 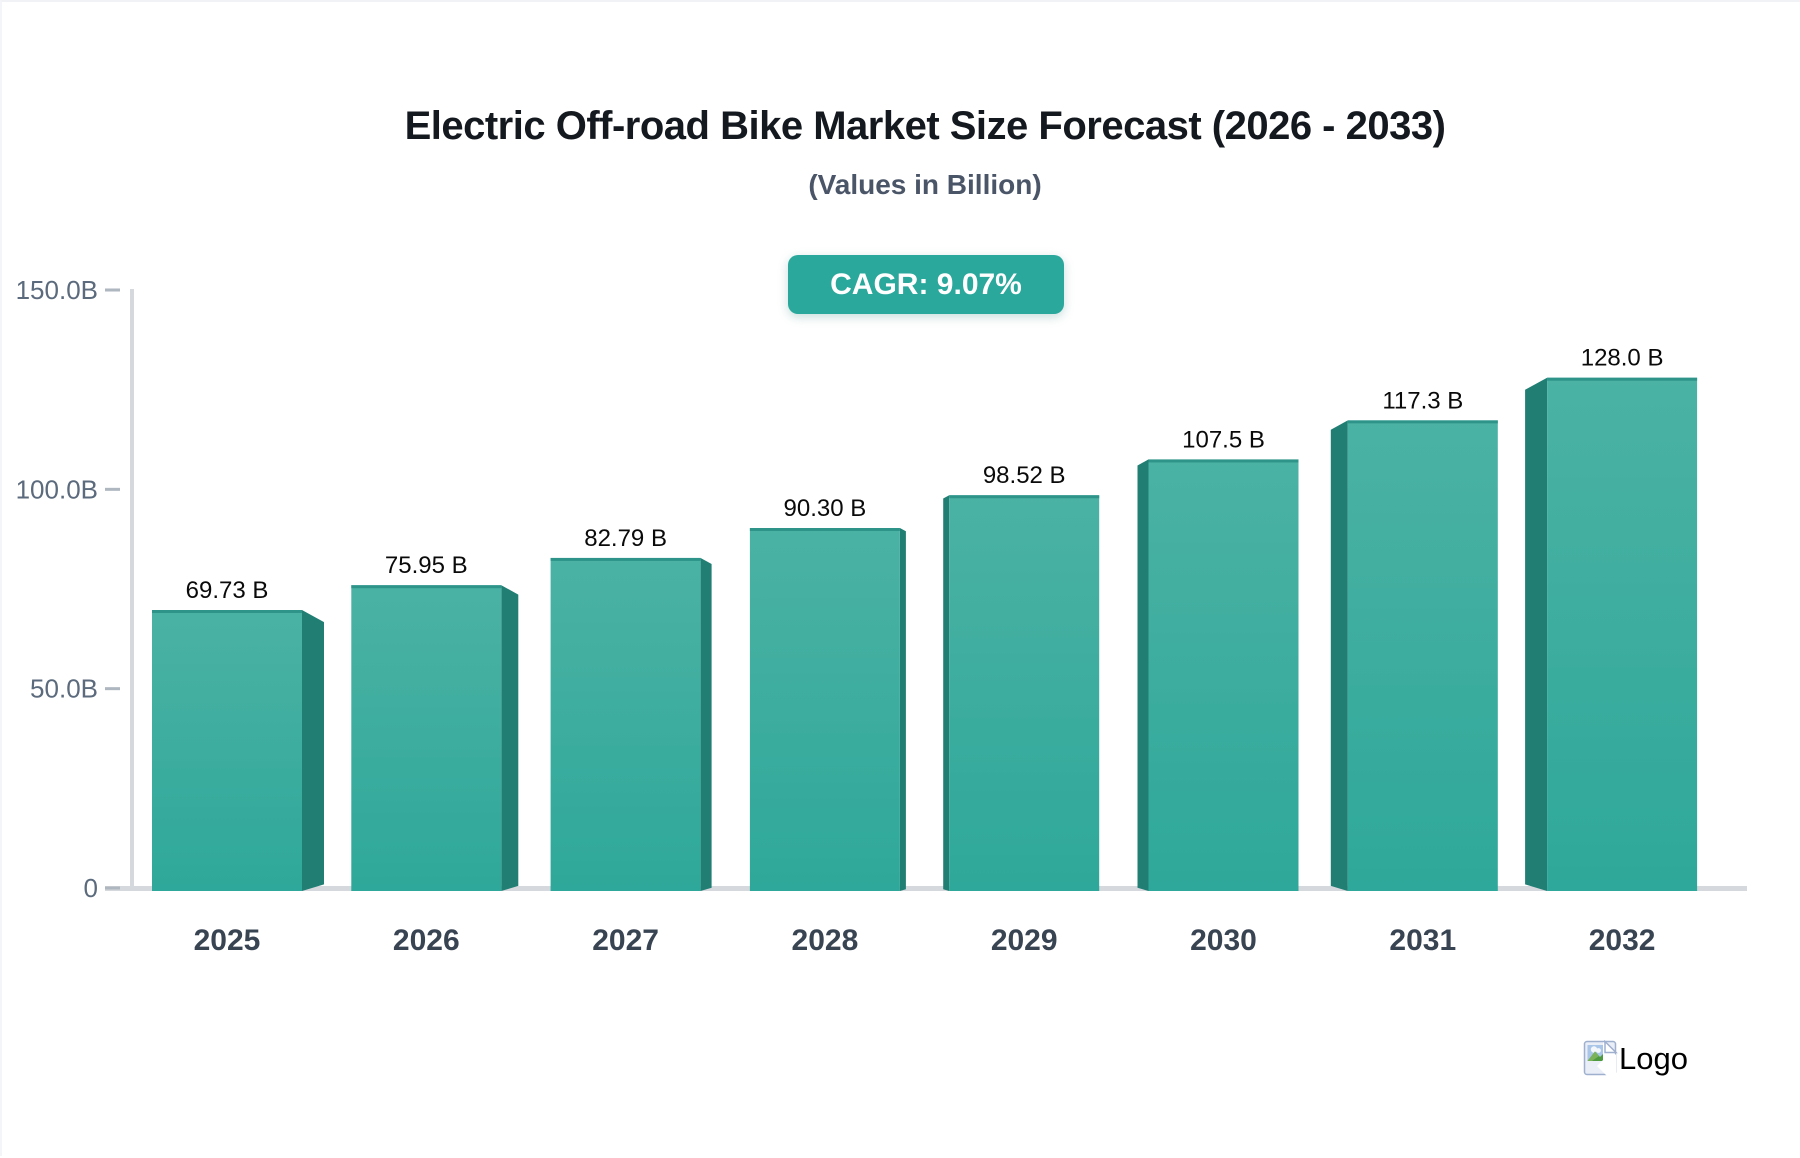 I want to click on bar-group-2025: 69.73 B 2025, so click(x=238, y=767).